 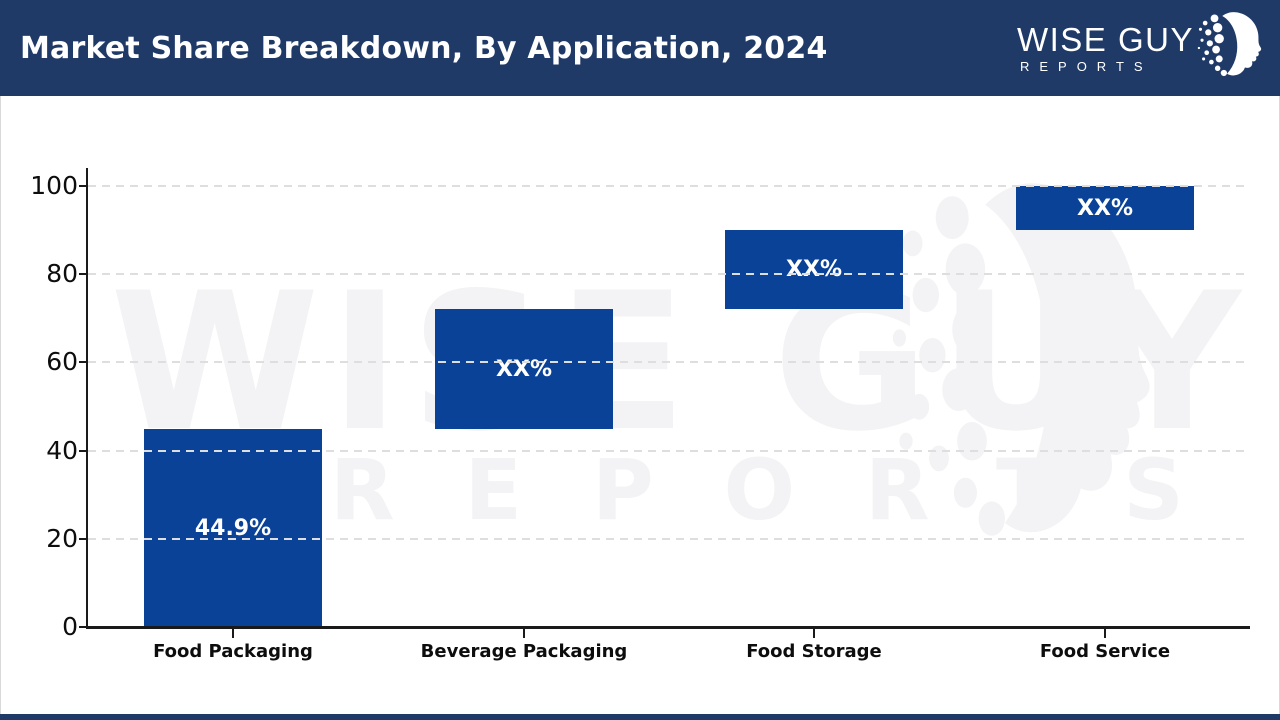 What do you see at coordinates (524, 651) in the screenshot?
I see `x-axis-category-label: Beverage Packaging` at bounding box center [524, 651].